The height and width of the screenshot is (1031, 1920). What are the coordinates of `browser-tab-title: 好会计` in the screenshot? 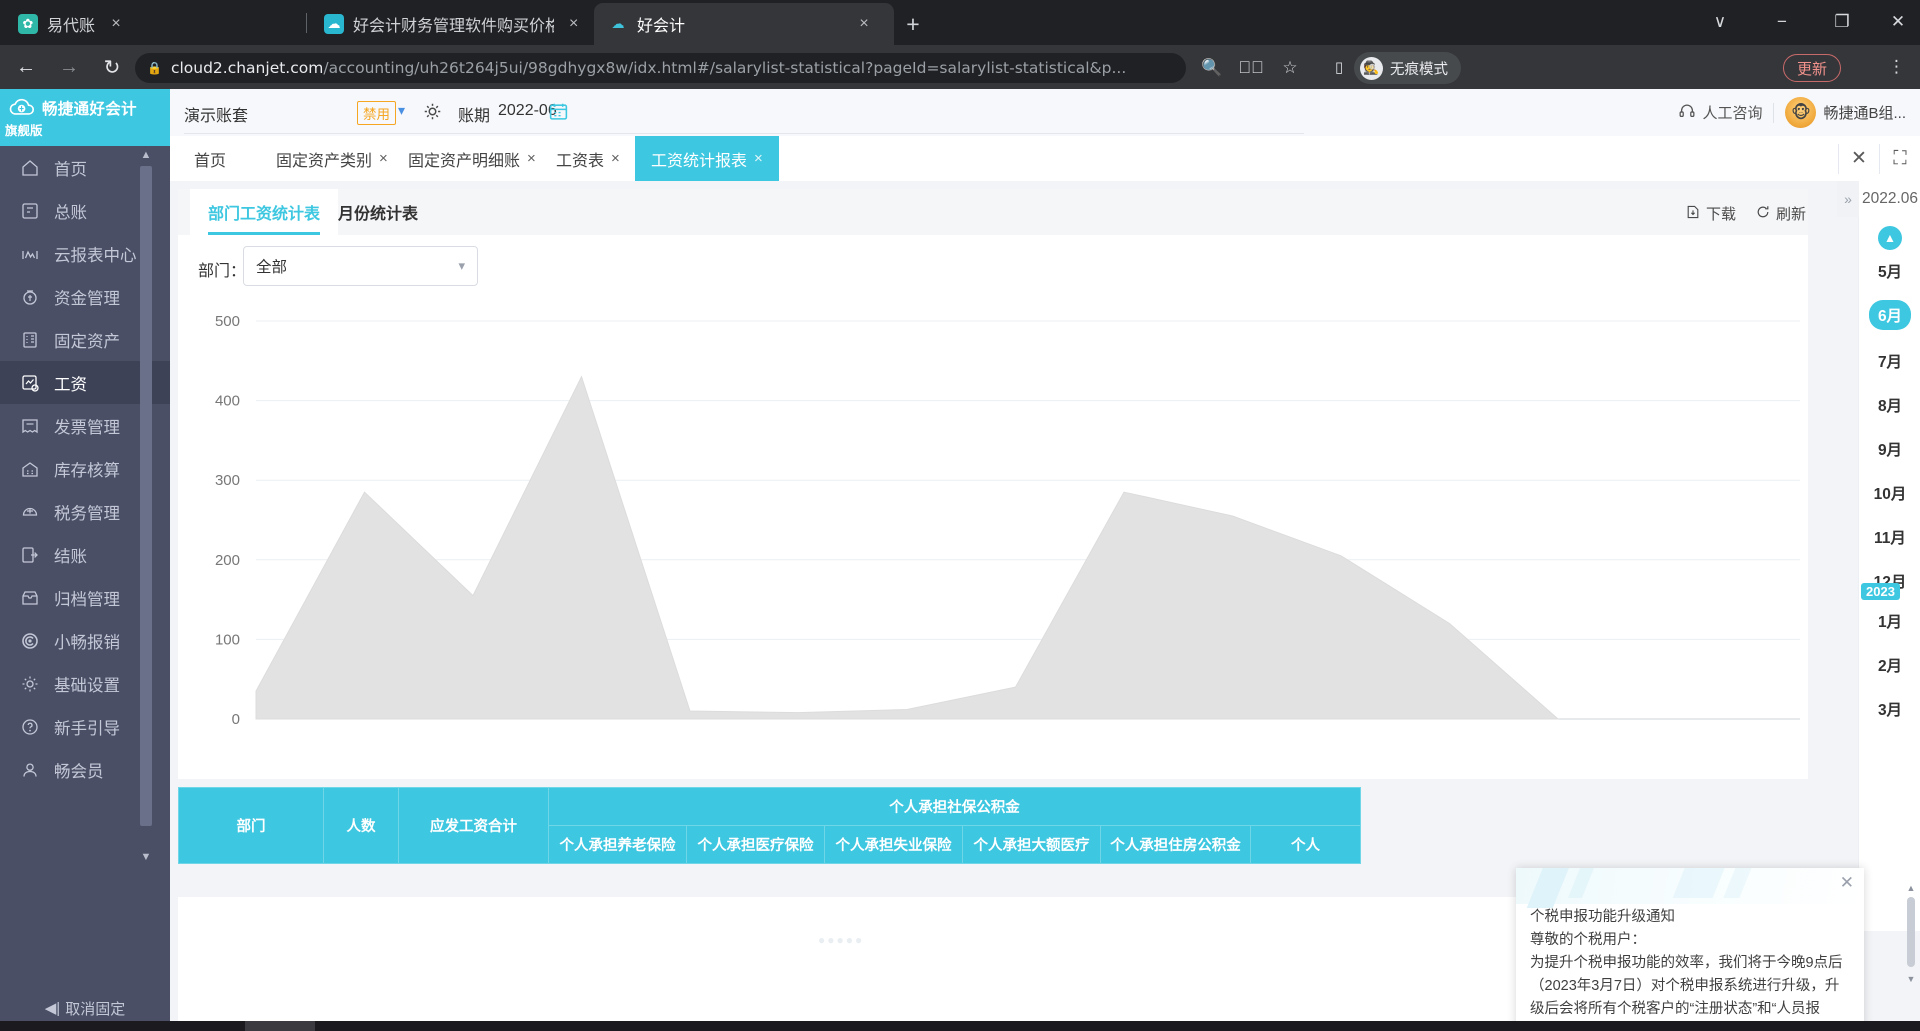 It's located at (661, 26).